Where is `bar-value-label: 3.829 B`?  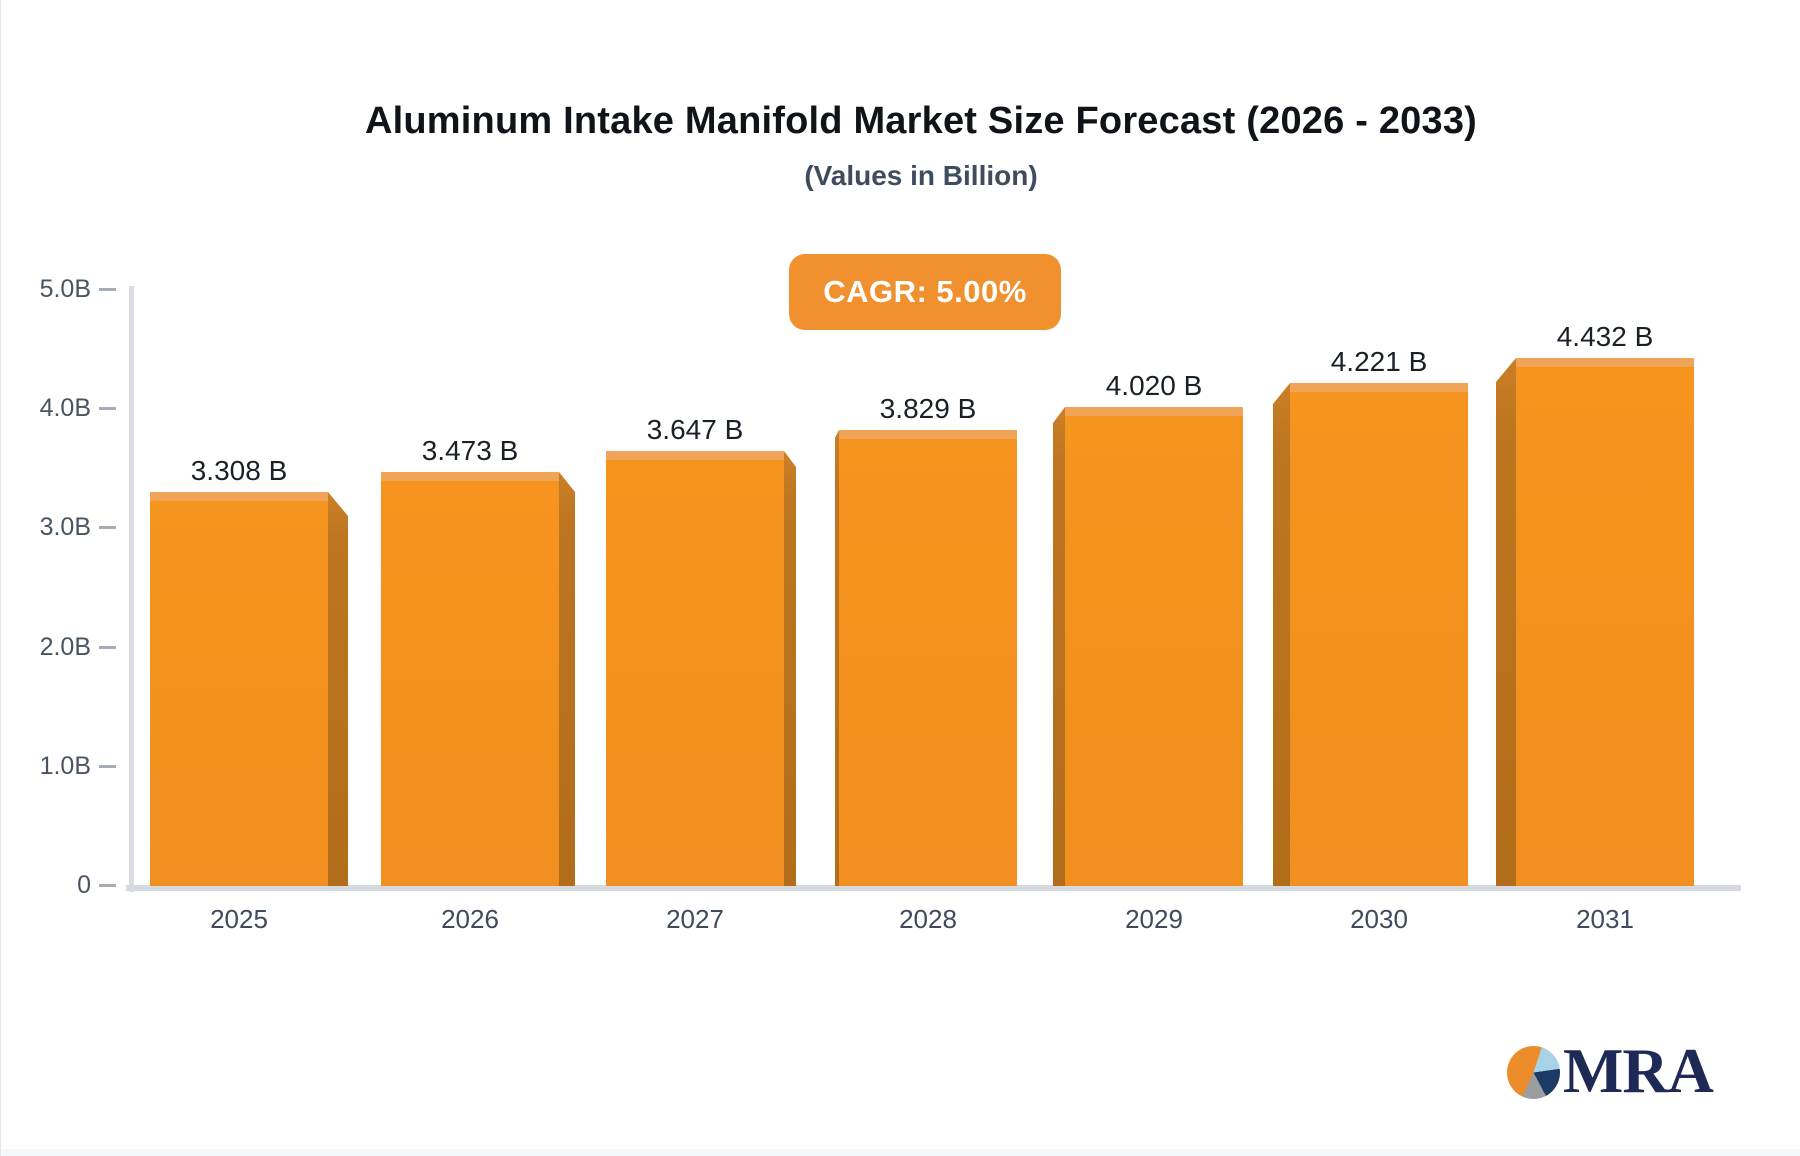
bar-value-label: 3.829 B is located at coordinates (928, 408).